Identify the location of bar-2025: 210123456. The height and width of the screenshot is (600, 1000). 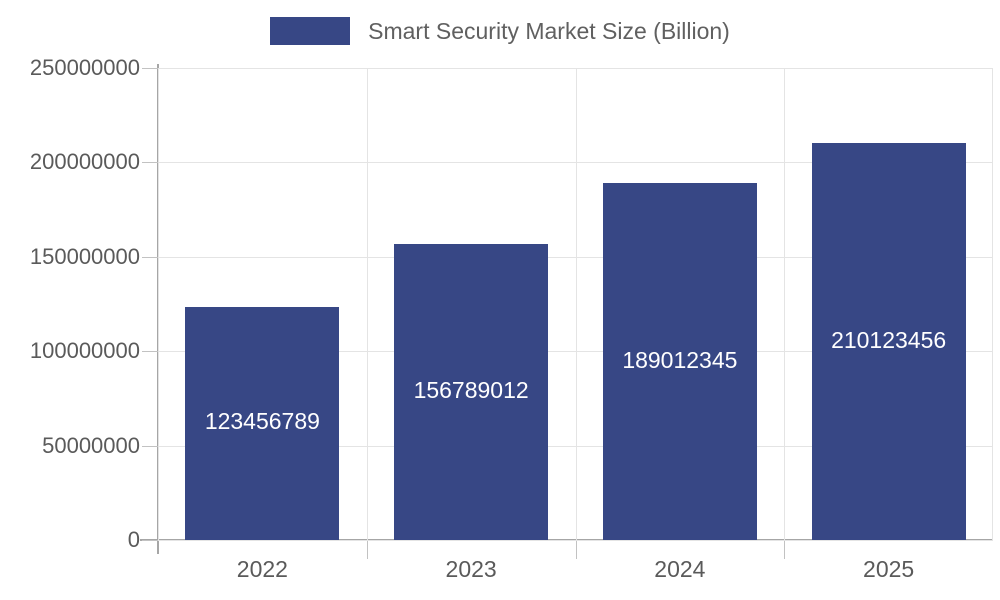
(888, 341).